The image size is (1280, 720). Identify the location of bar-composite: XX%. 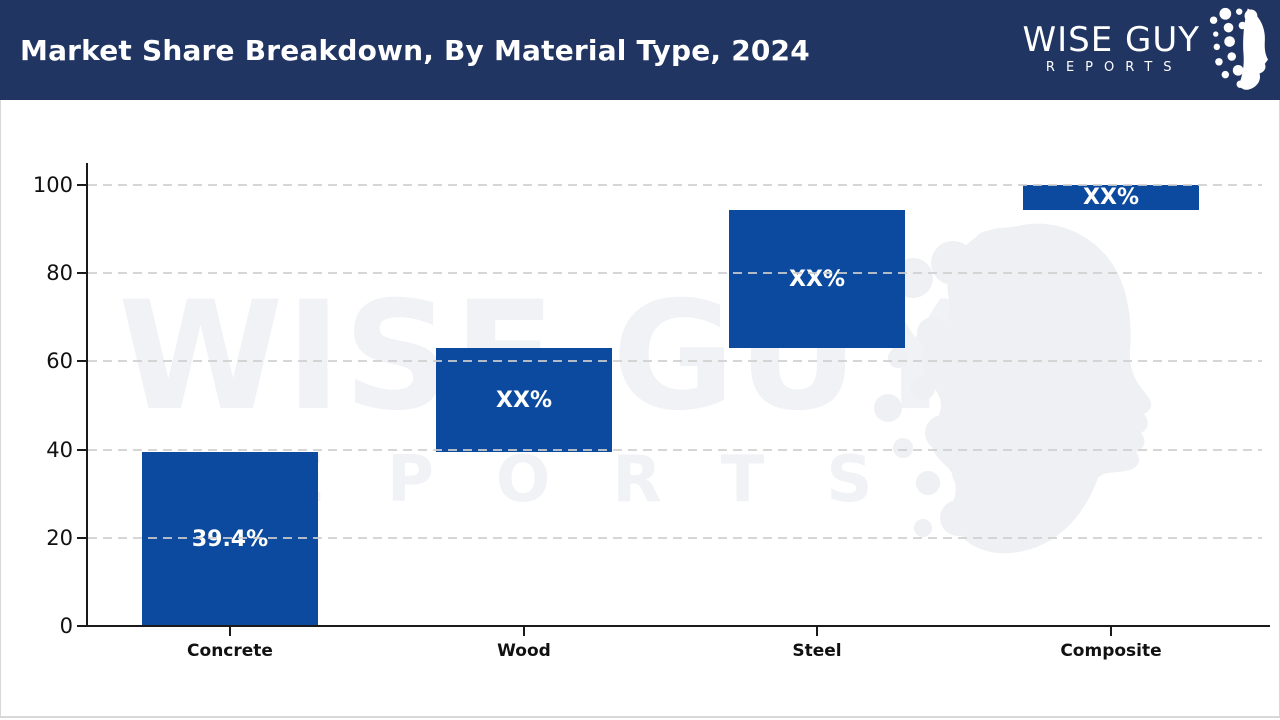
(1111, 198).